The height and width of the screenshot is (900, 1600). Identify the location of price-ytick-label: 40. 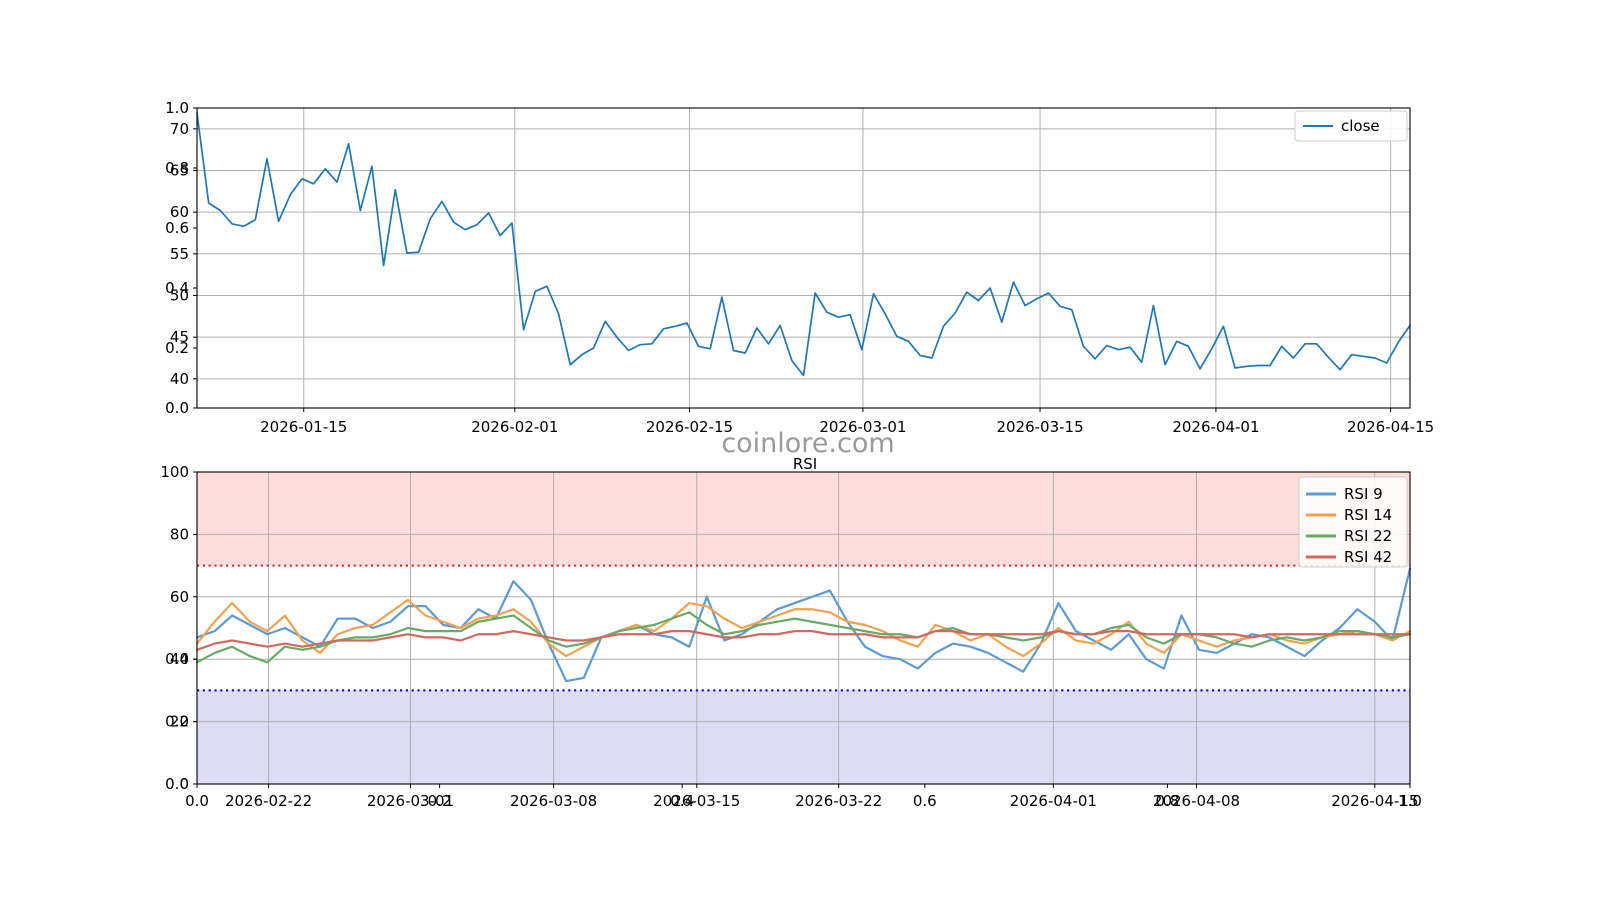
(179, 379).